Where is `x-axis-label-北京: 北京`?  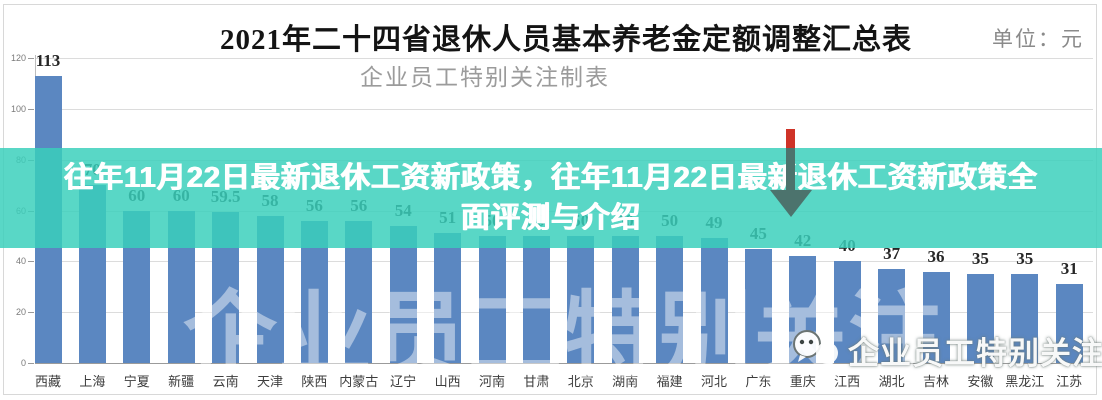 x-axis-label-北京: 北京 is located at coordinates (580, 381).